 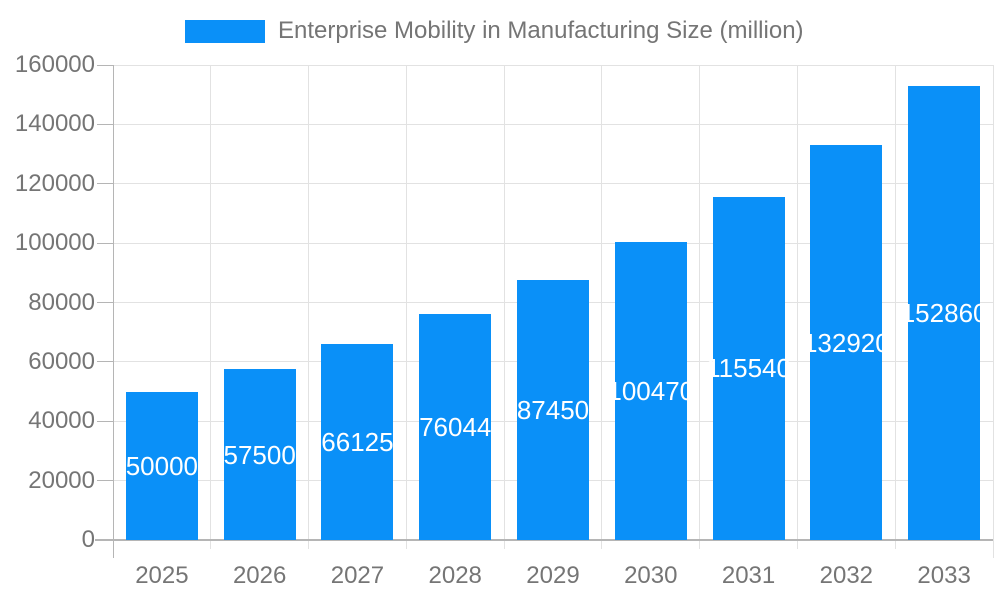 What do you see at coordinates (357, 575) in the screenshot?
I see `x-axis-tick-label: 2027` at bounding box center [357, 575].